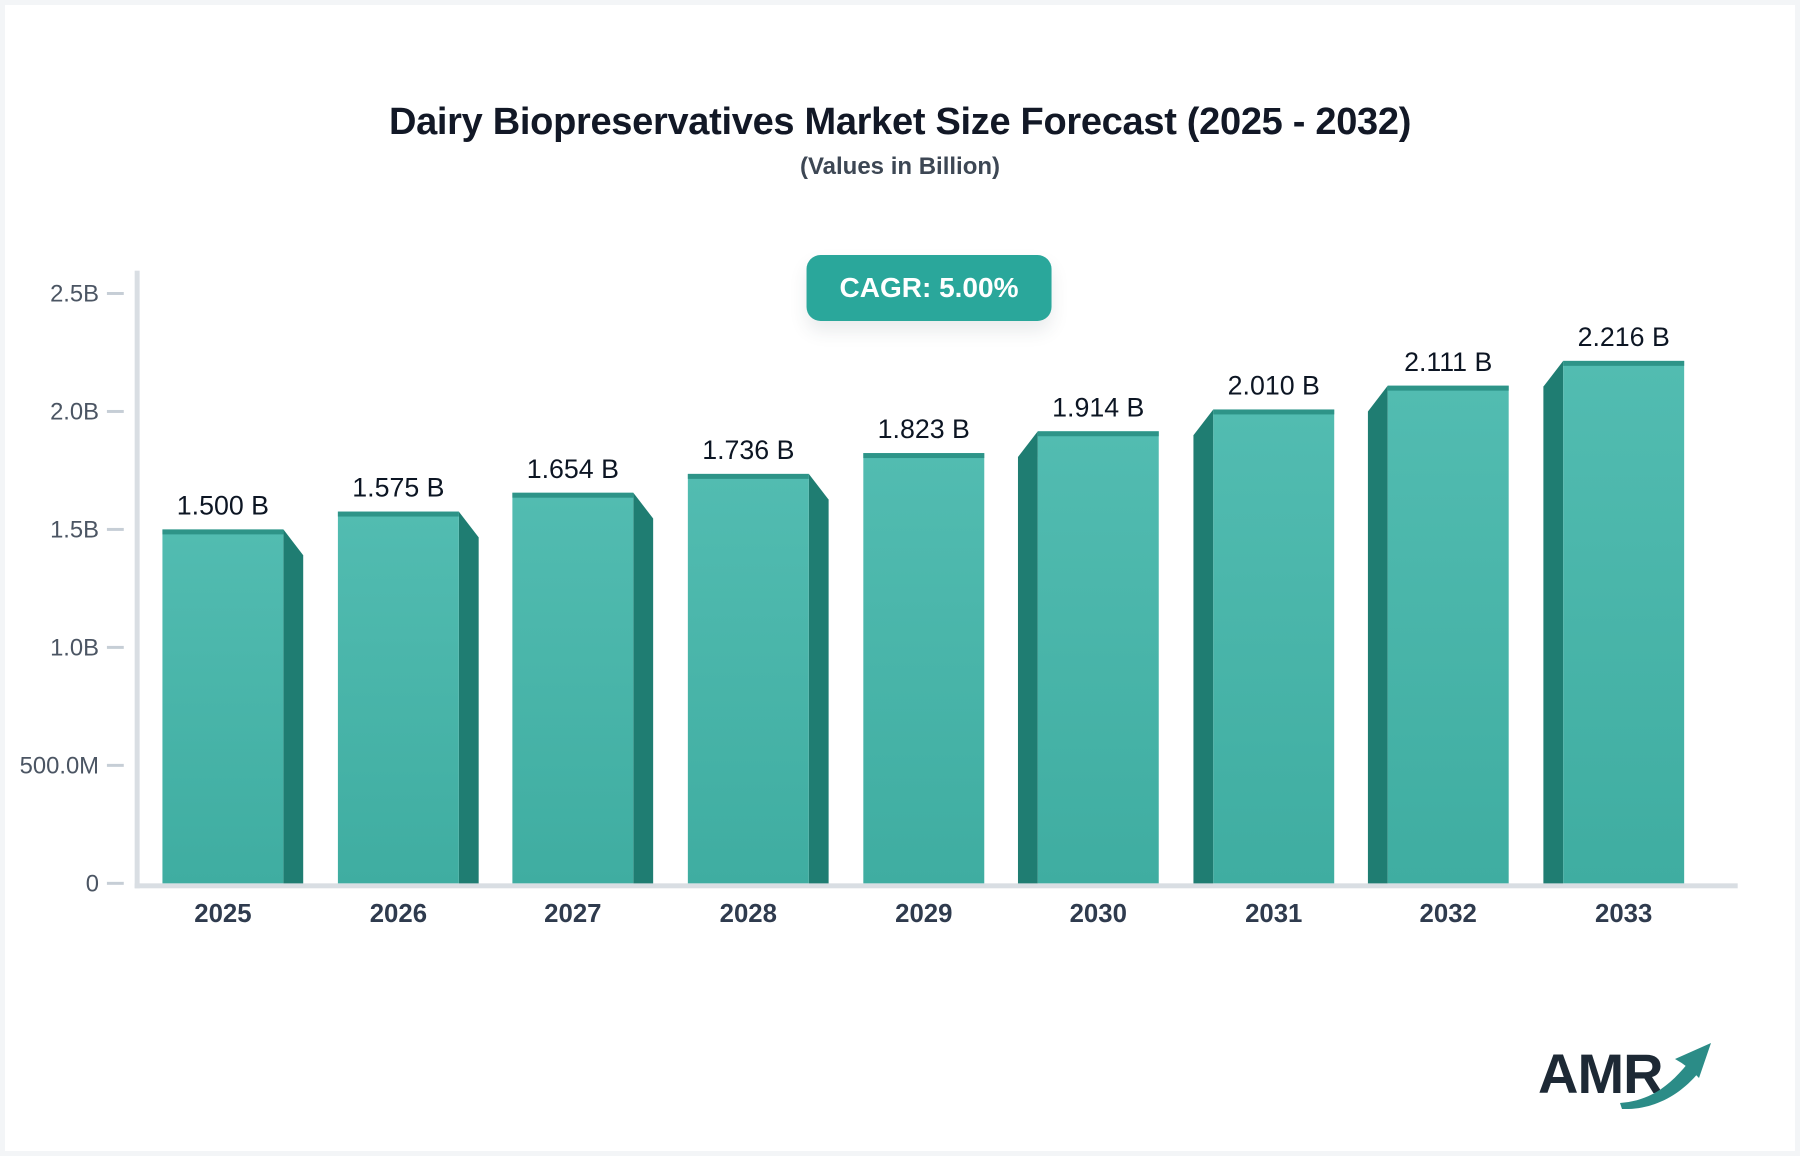 Image resolution: width=1800 pixels, height=1156 pixels. Describe the element at coordinates (573, 688) in the screenshot. I see `bar-face-2027` at that location.